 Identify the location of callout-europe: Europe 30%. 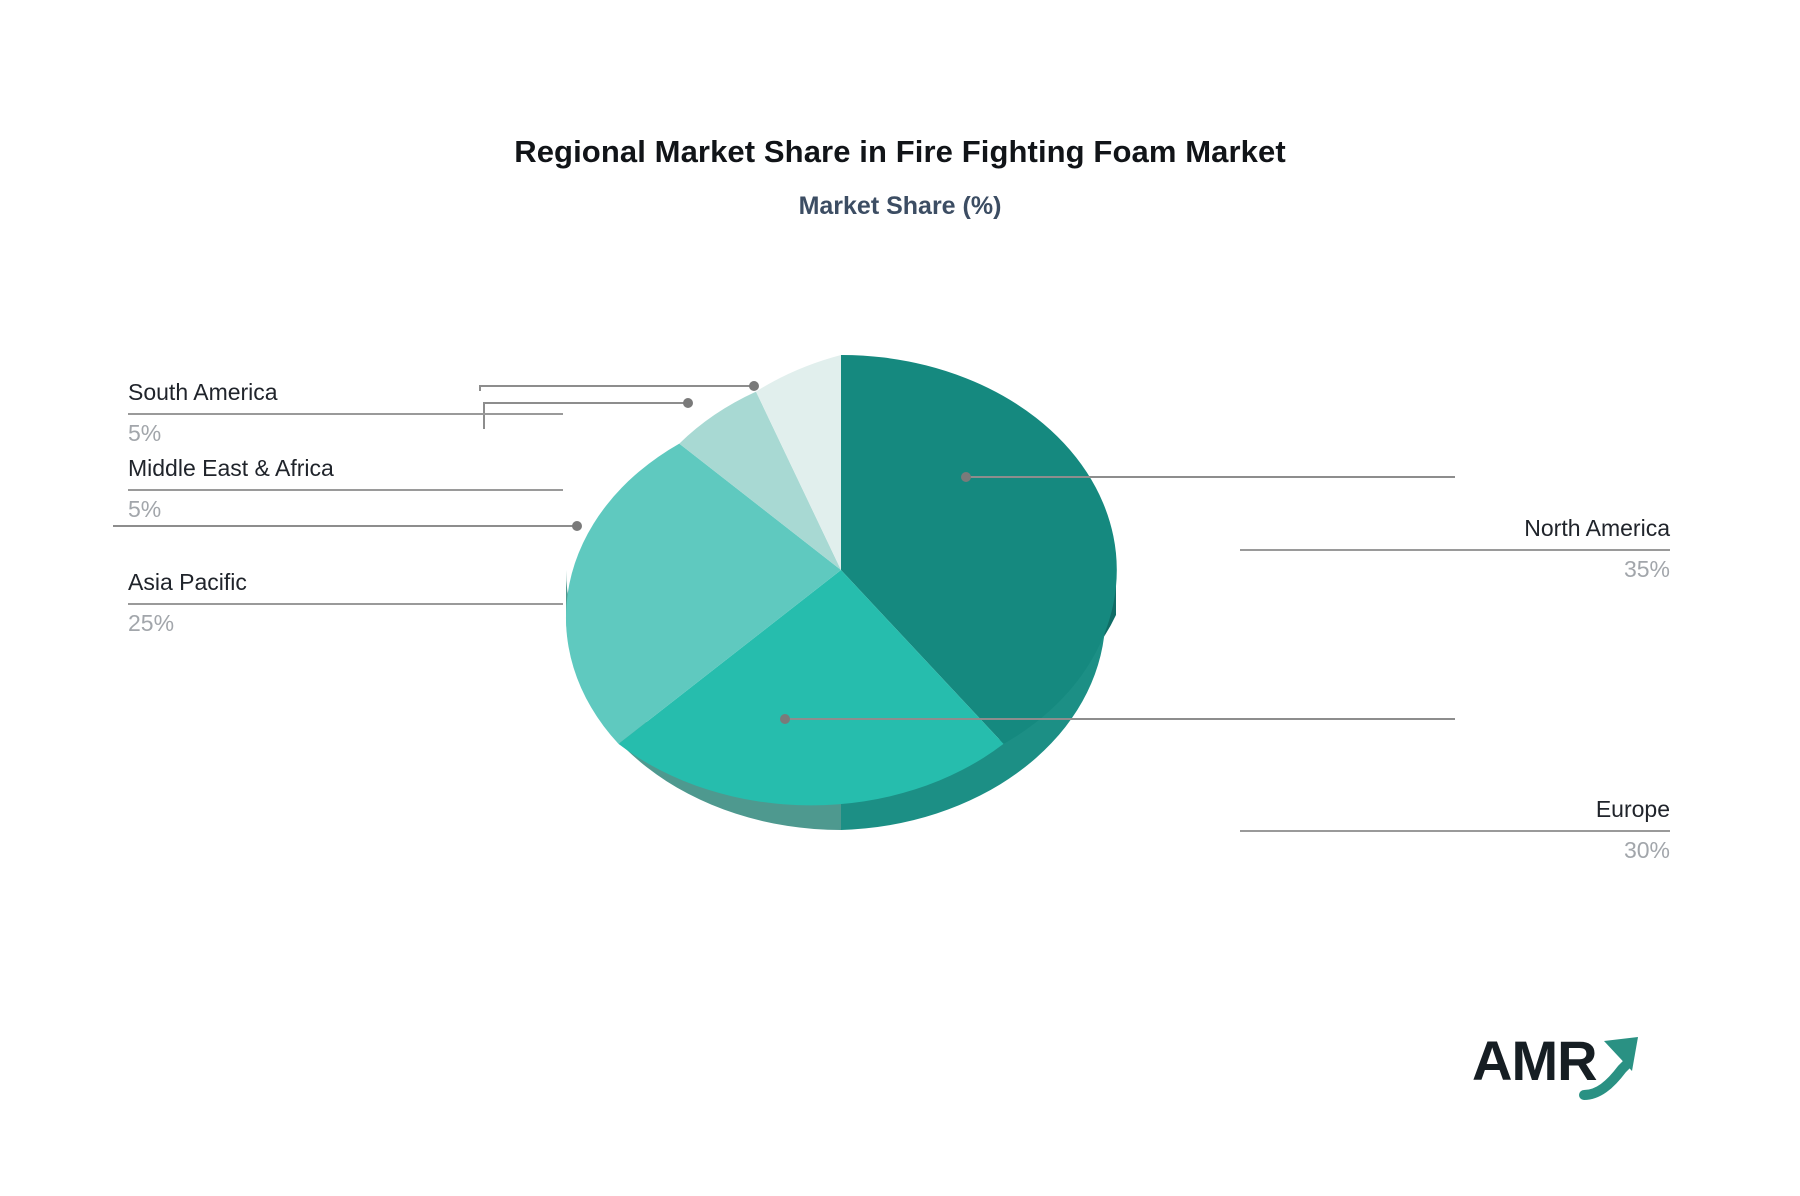
(1455, 830).